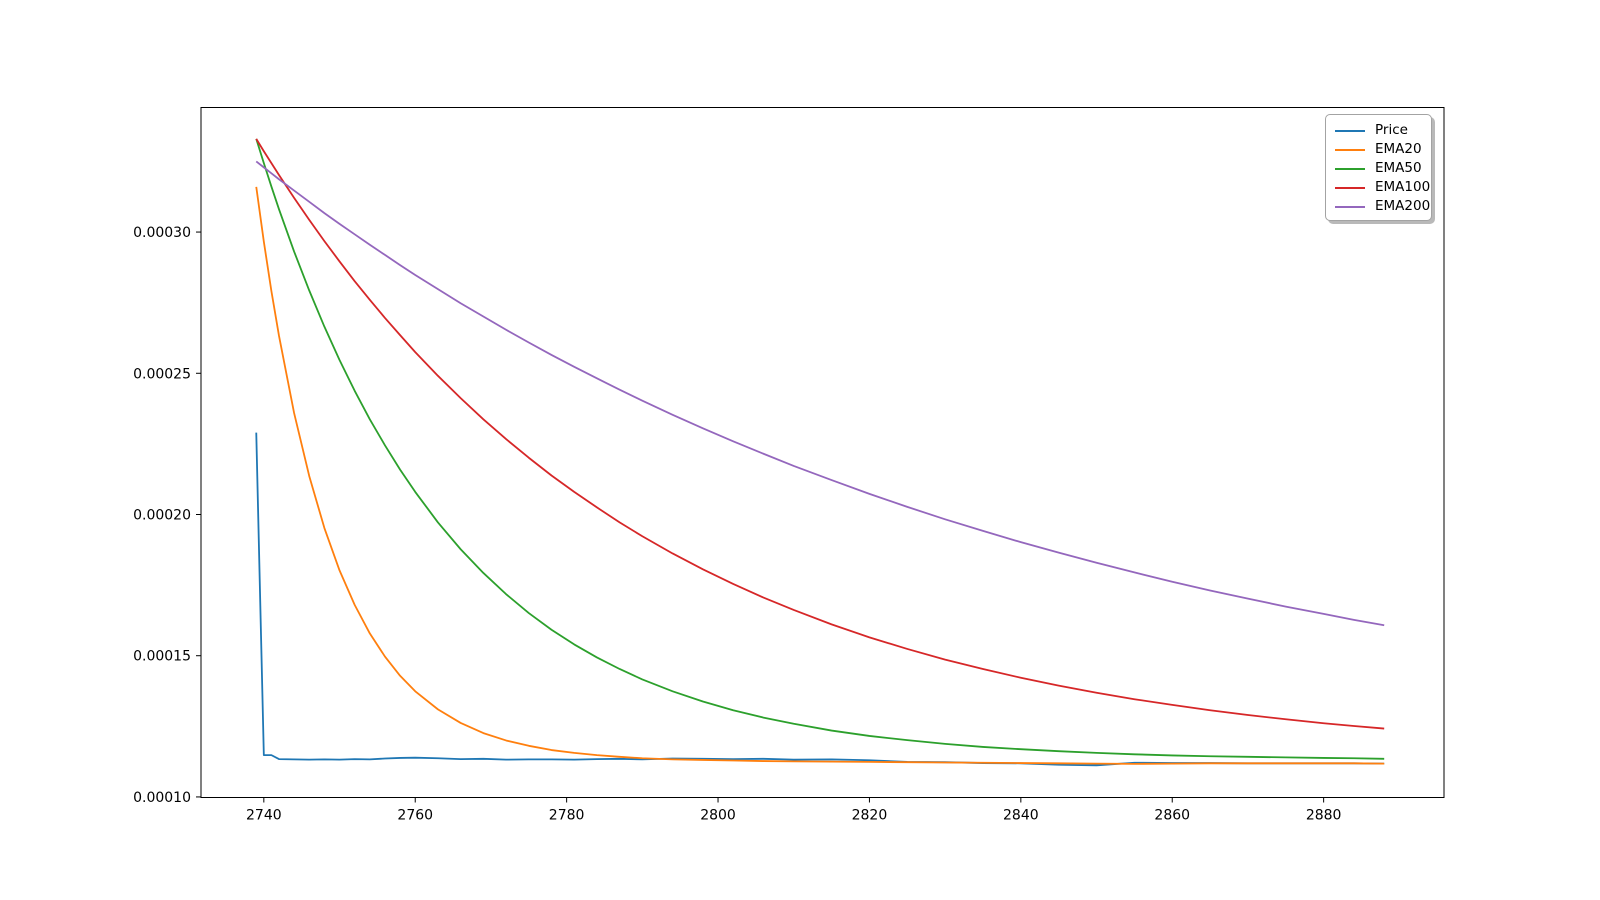 This screenshot has width=1600, height=900. I want to click on legend: Price EMA20 EMA50 EMA100 EMA200, so click(1378, 167).